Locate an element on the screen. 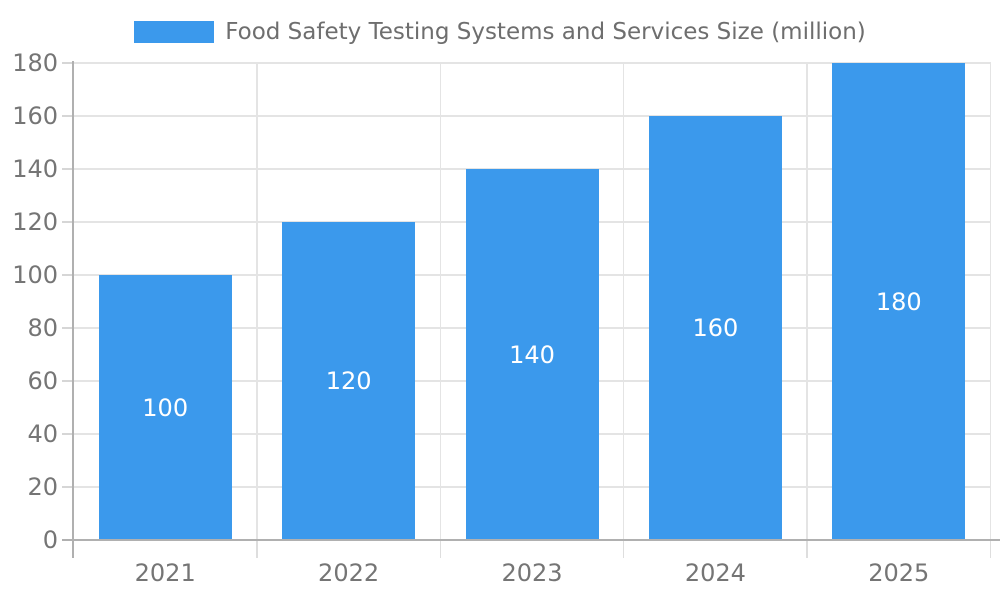  bar-value-label: 180 is located at coordinates (898, 301).